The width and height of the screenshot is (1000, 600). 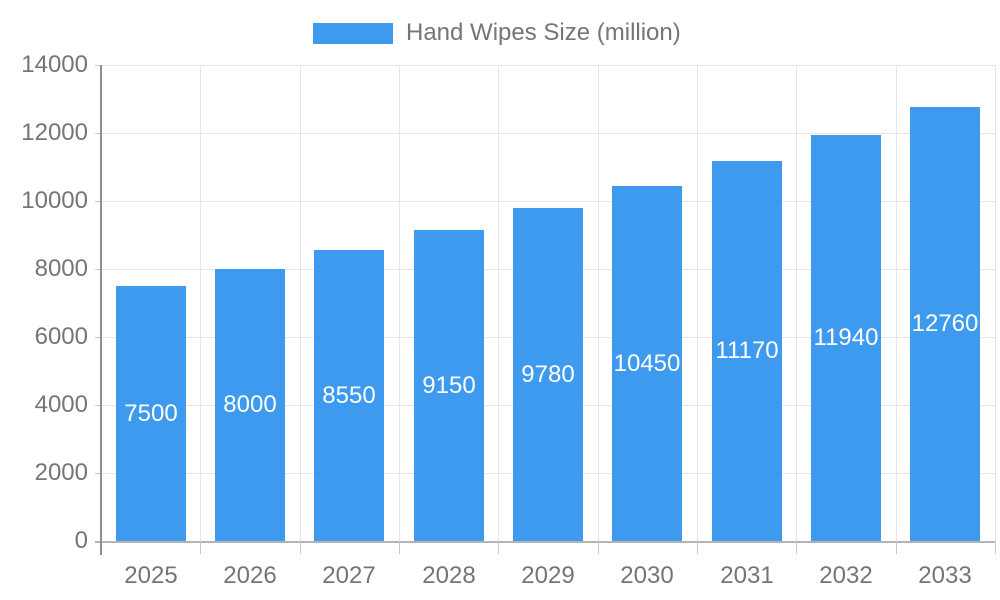 What do you see at coordinates (54, 132) in the screenshot?
I see `y-axis-label: 12000` at bounding box center [54, 132].